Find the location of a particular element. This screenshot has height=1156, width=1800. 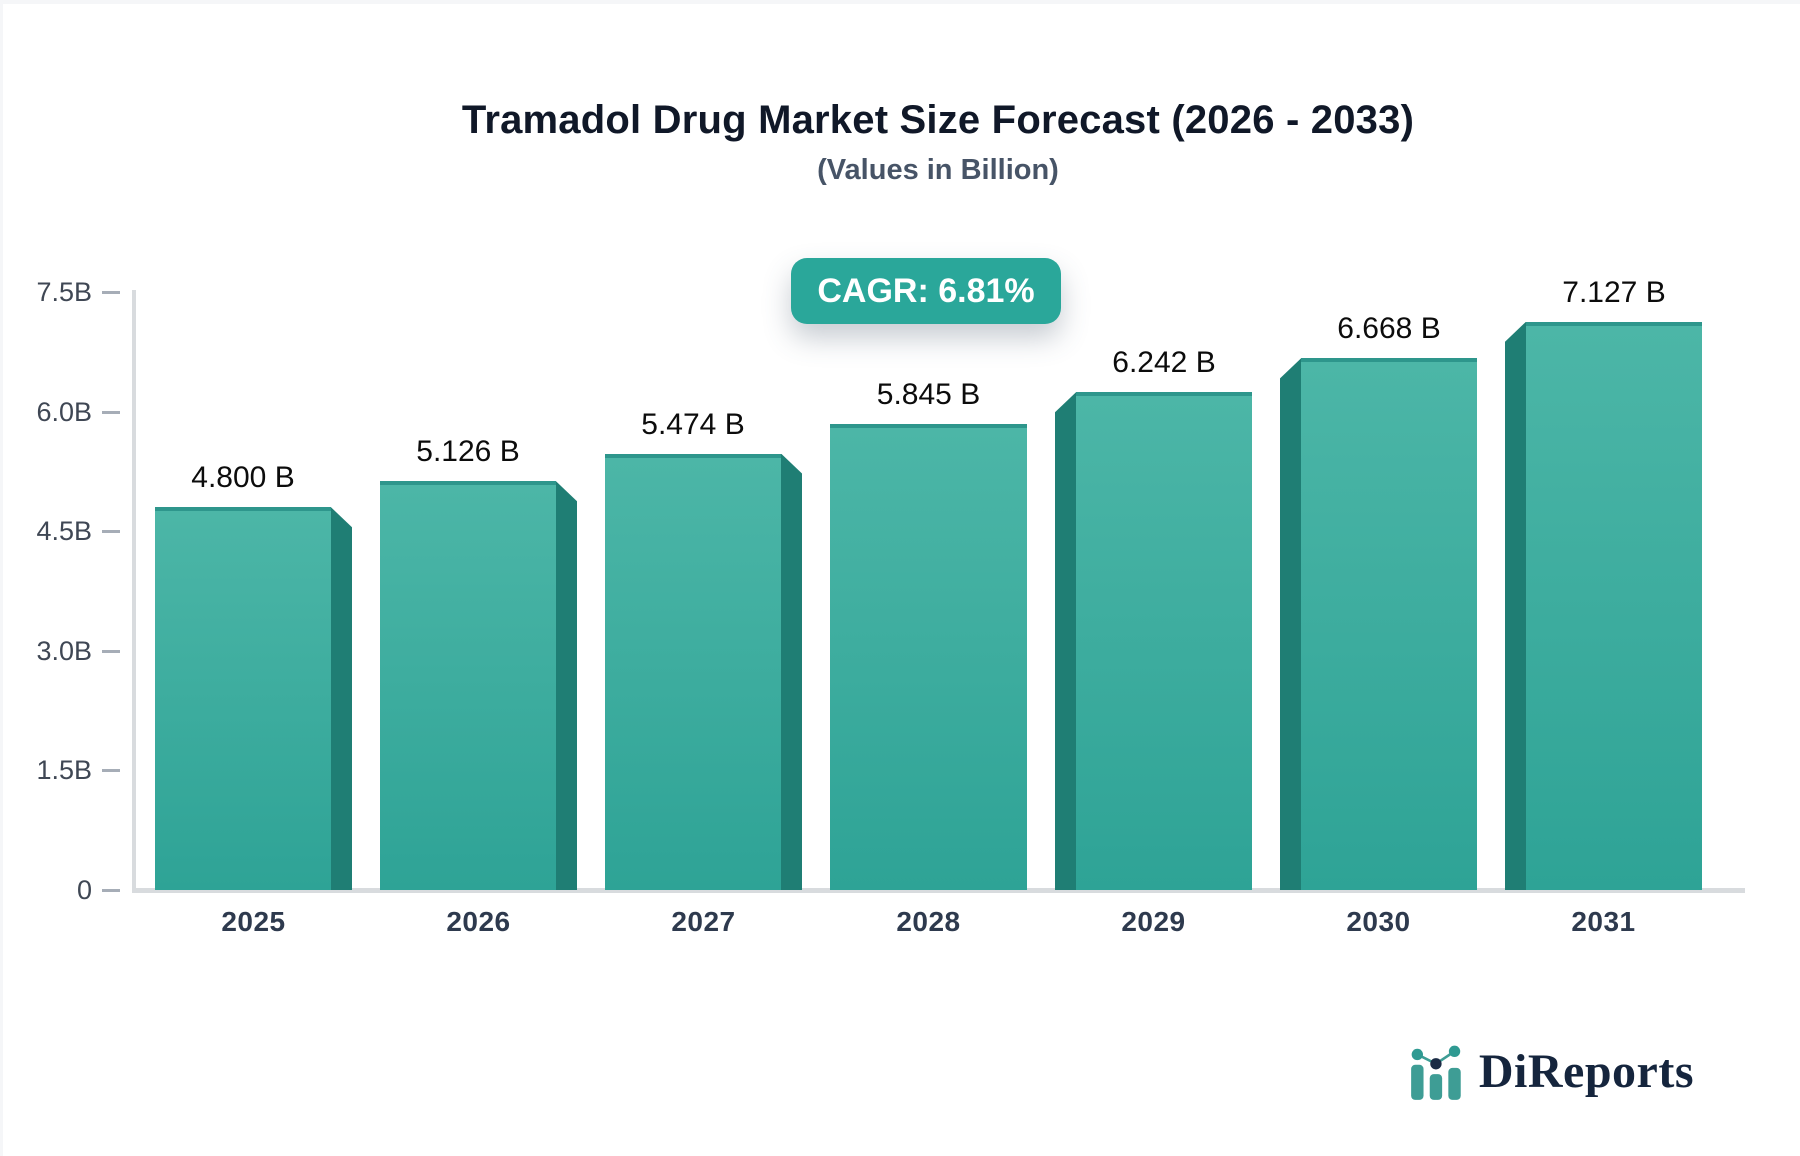

logo-bar-middle is located at coordinates (1435, 1087).